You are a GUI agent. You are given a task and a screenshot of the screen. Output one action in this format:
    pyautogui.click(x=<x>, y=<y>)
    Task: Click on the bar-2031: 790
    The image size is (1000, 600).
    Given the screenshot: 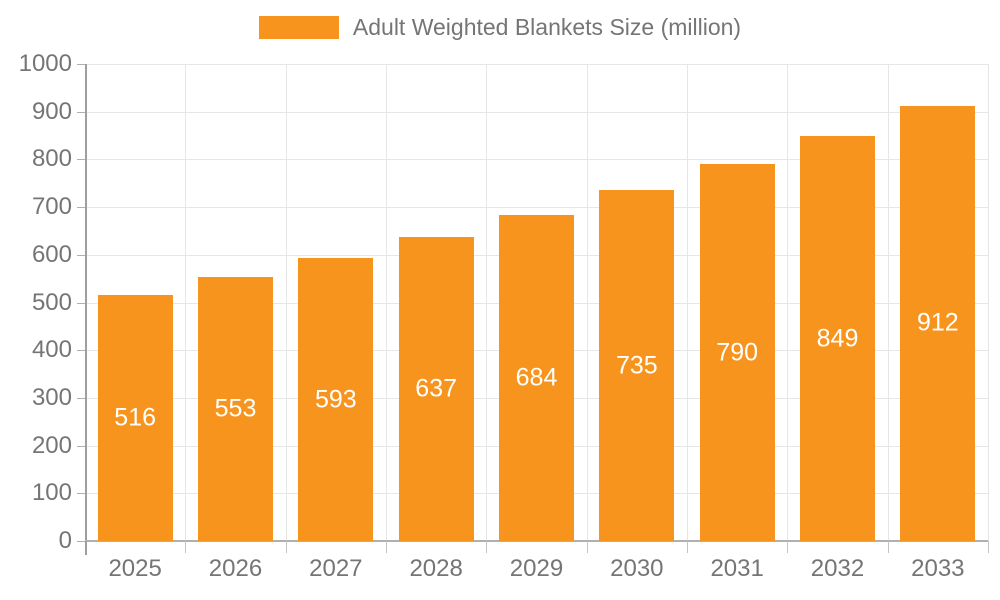 What is the action you would take?
    pyautogui.click(x=737, y=352)
    